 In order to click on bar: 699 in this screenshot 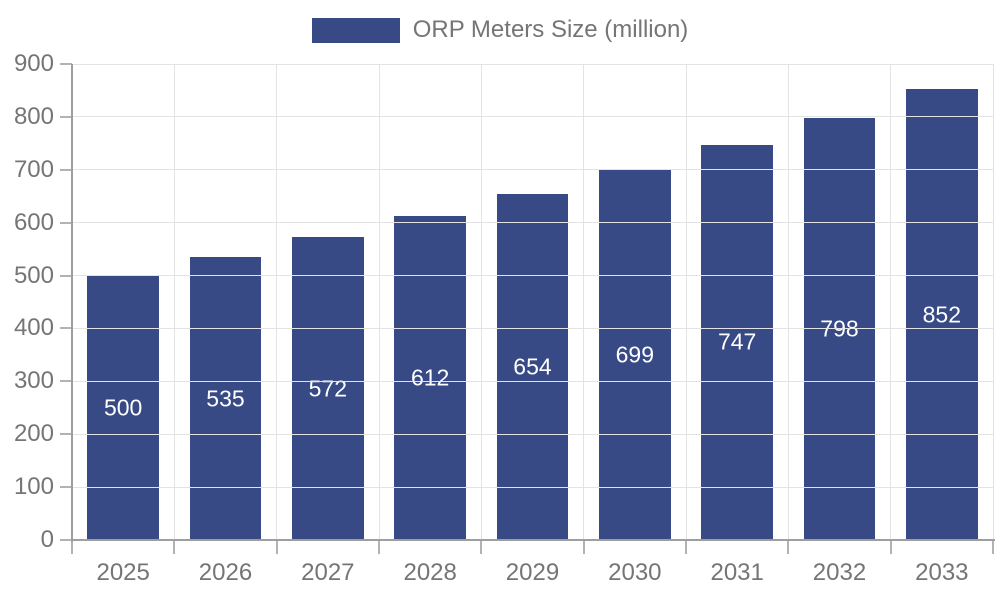, I will do `click(635, 355)`.